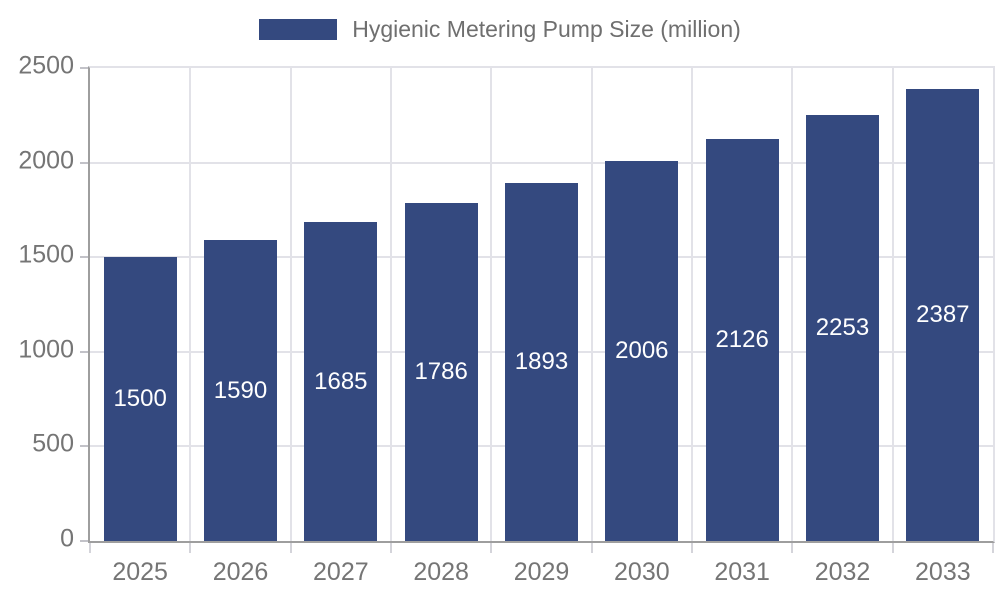 The height and width of the screenshot is (600, 1000). I want to click on bar-value-label: 1786, so click(441, 372).